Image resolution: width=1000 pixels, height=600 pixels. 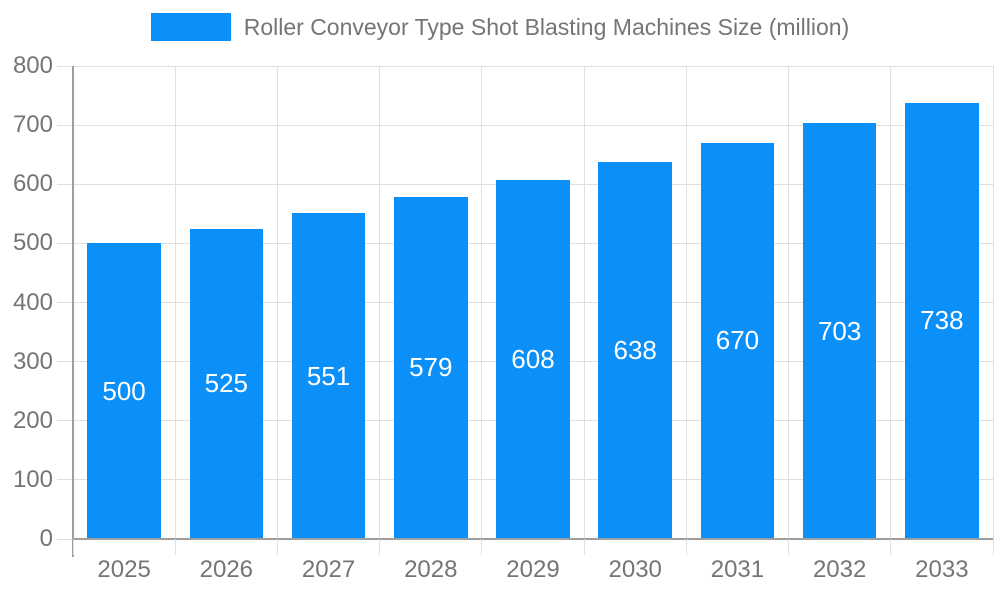 What do you see at coordinates (32, 65) in the screenshot?
I see `y-tick-label: 800` at bounding box center [32, 65].